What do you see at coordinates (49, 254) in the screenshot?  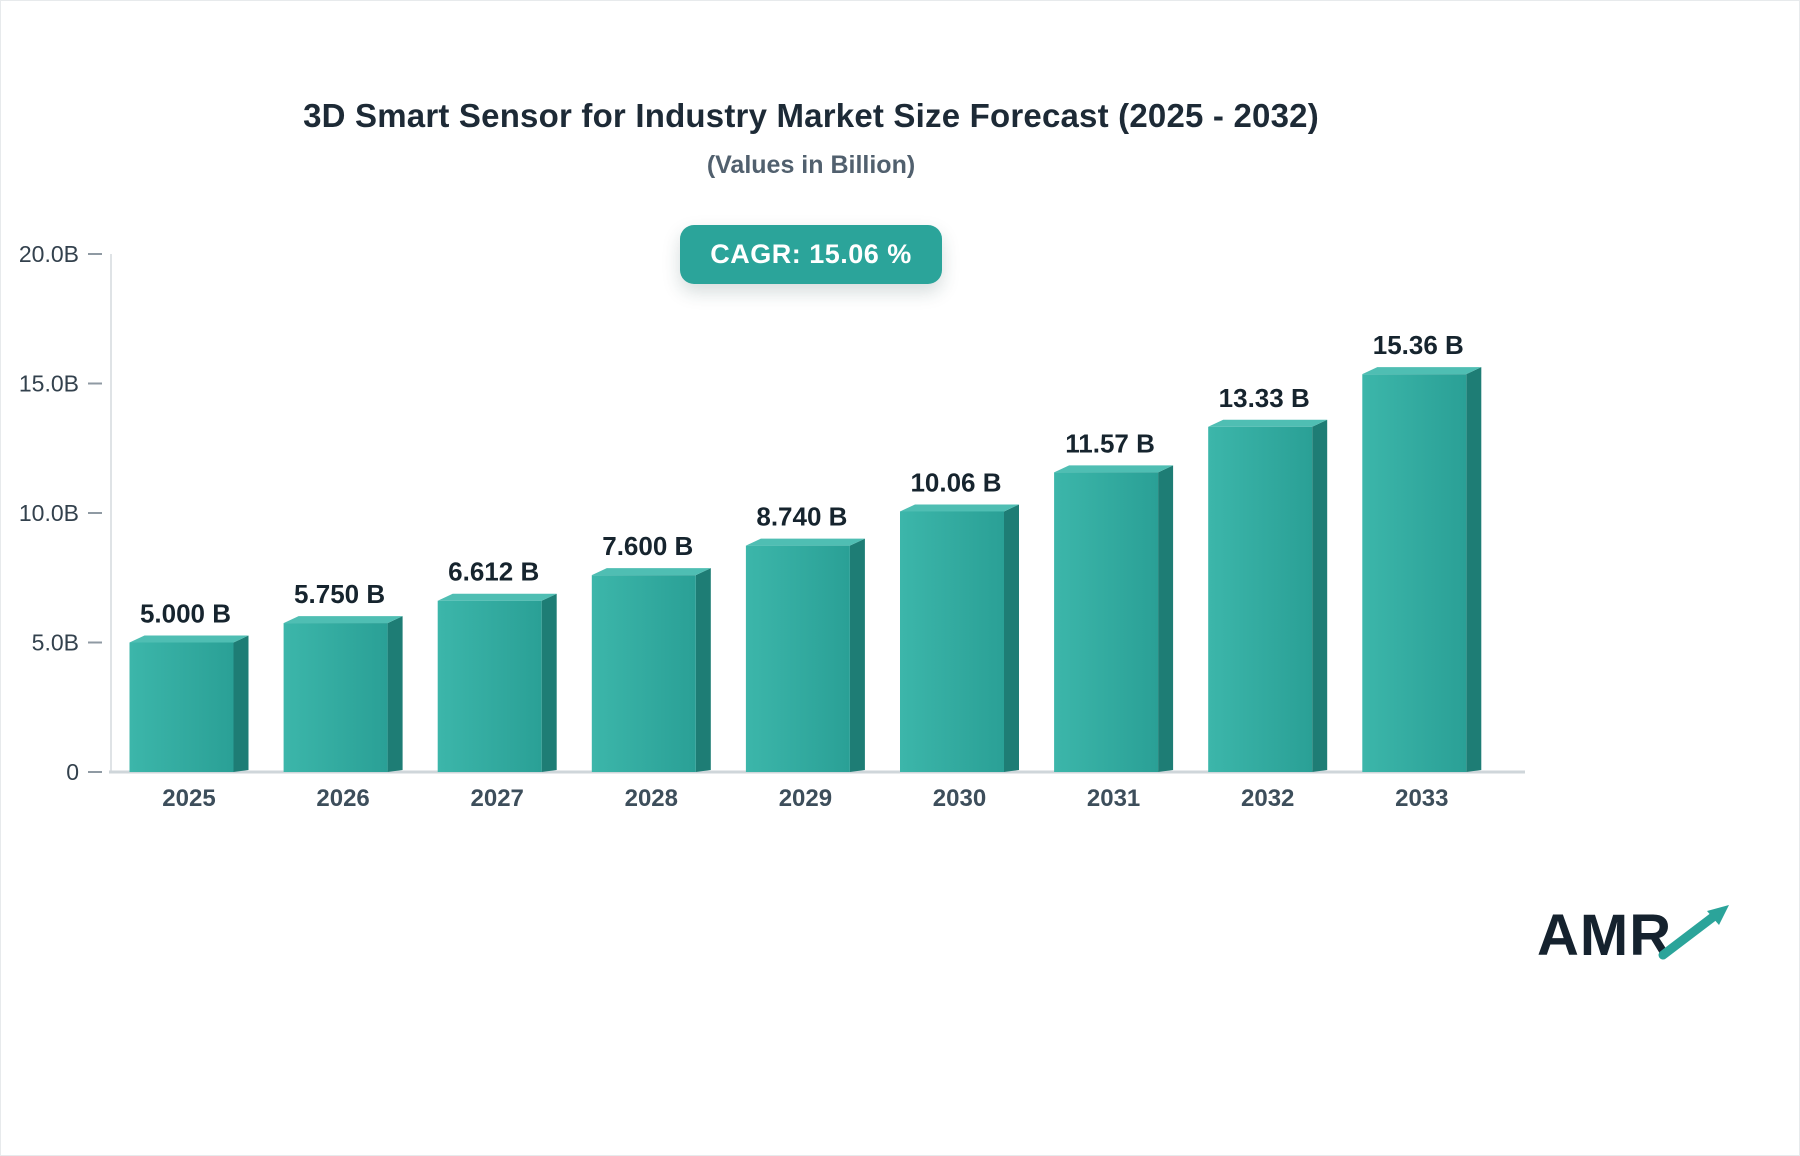 I see `y-tick-label: 20.0B` at bounding box center [49, 254].